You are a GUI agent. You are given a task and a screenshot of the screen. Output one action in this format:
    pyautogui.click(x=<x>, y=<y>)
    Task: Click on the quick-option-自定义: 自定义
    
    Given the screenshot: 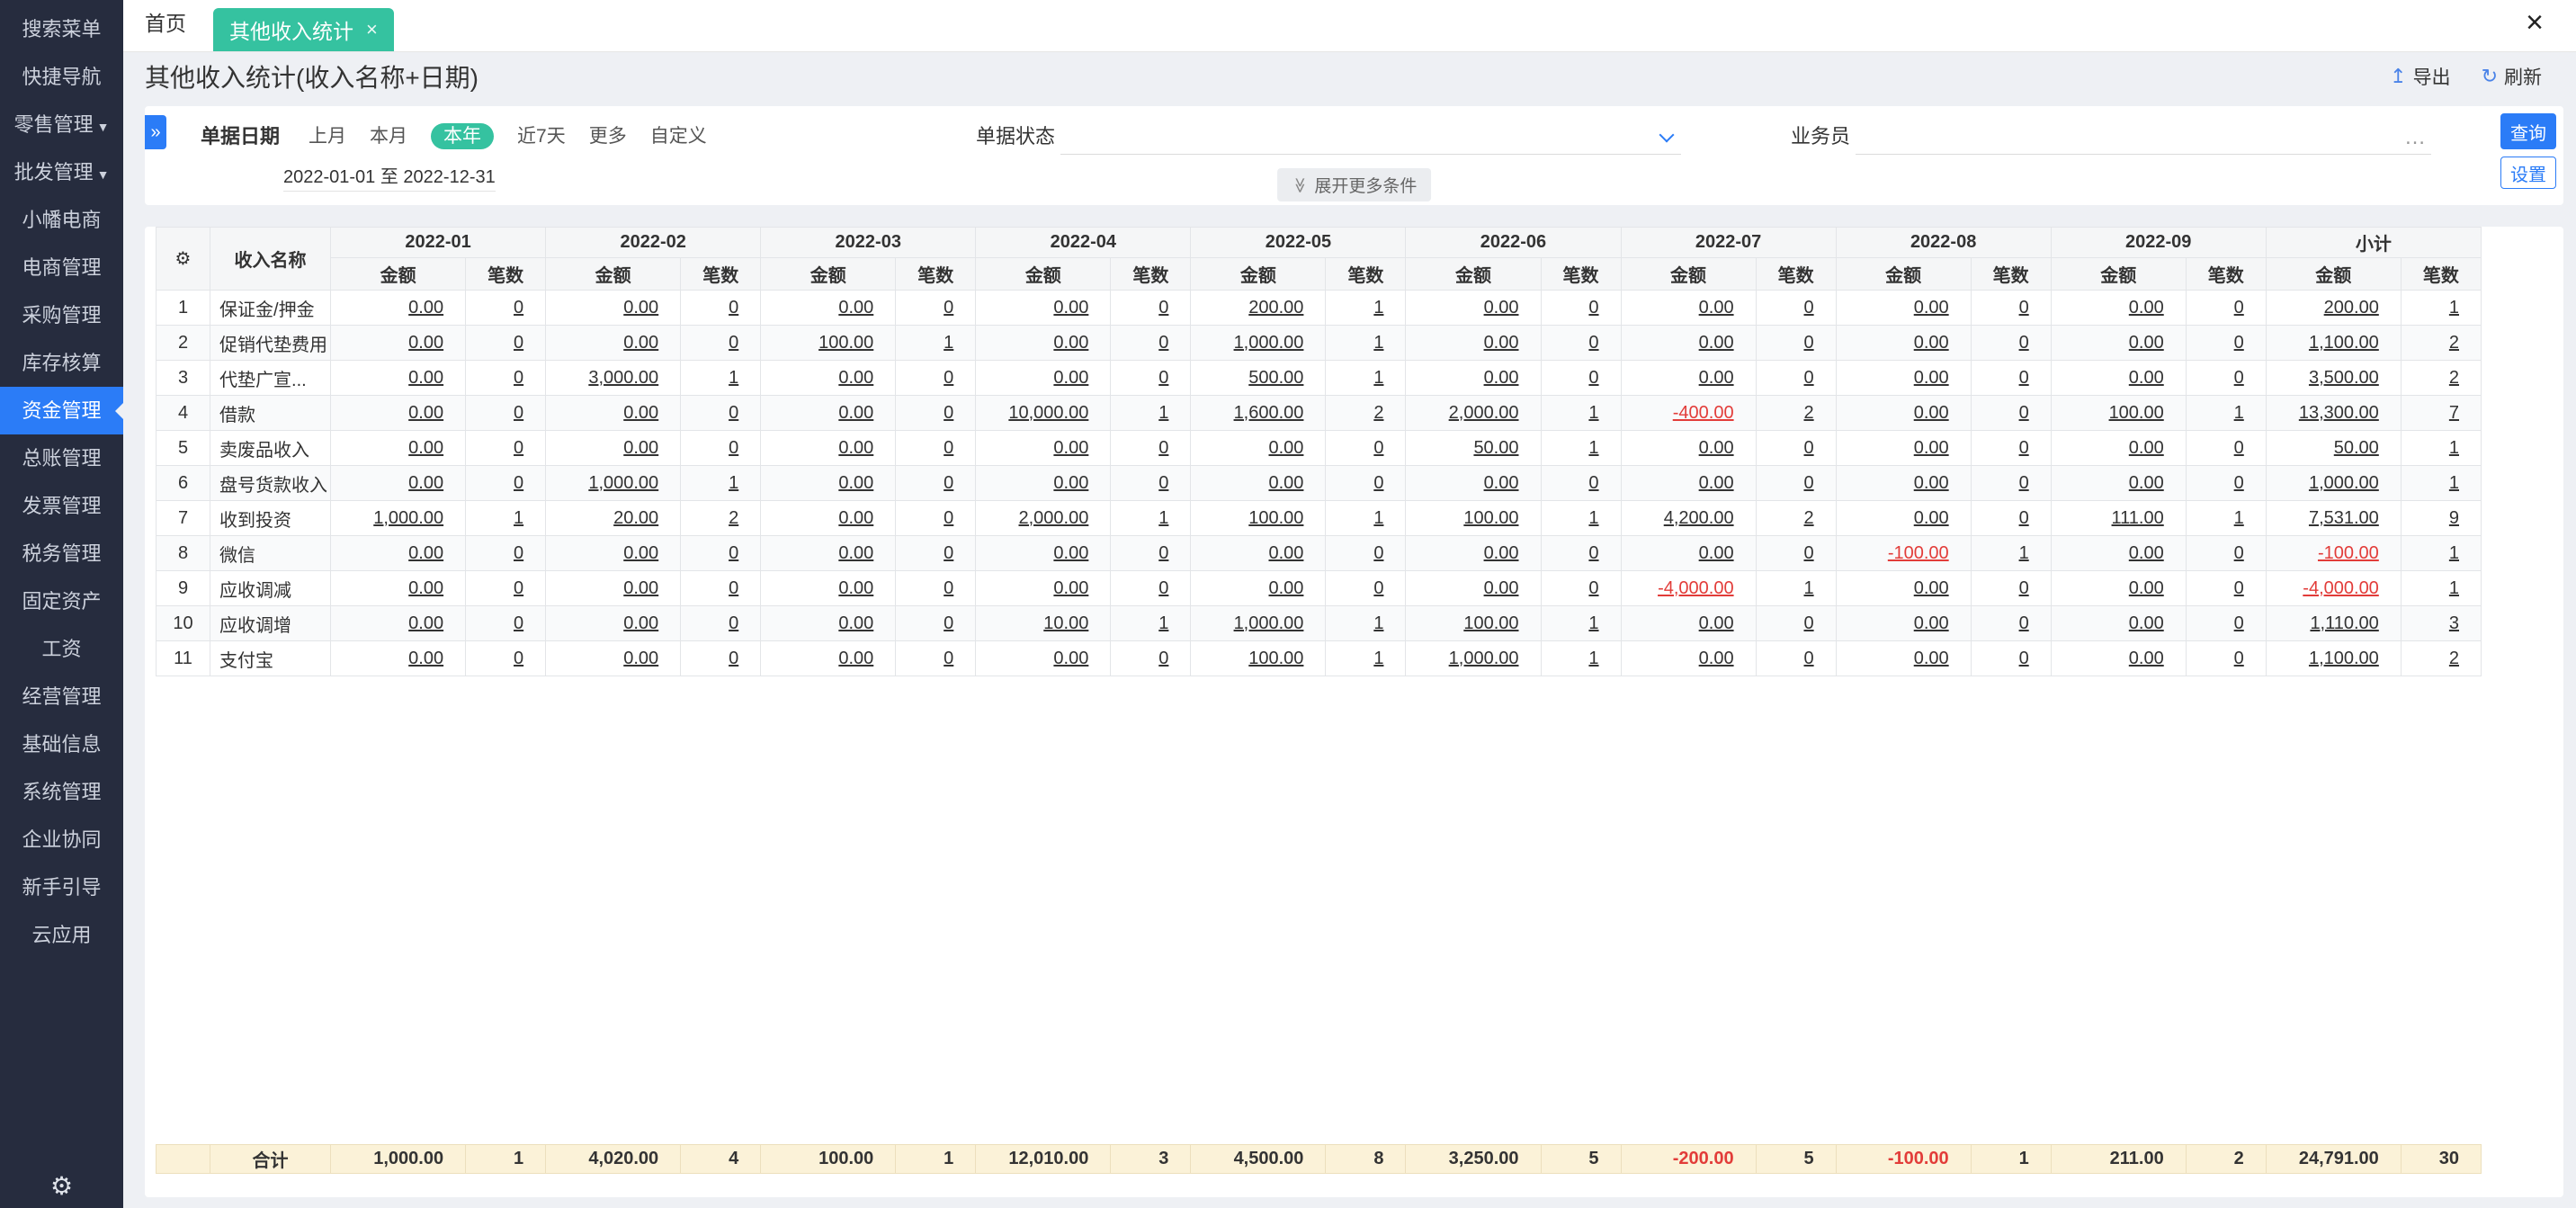 What is the action you would take?
    pyautogui.click(x=678, y=136)
    